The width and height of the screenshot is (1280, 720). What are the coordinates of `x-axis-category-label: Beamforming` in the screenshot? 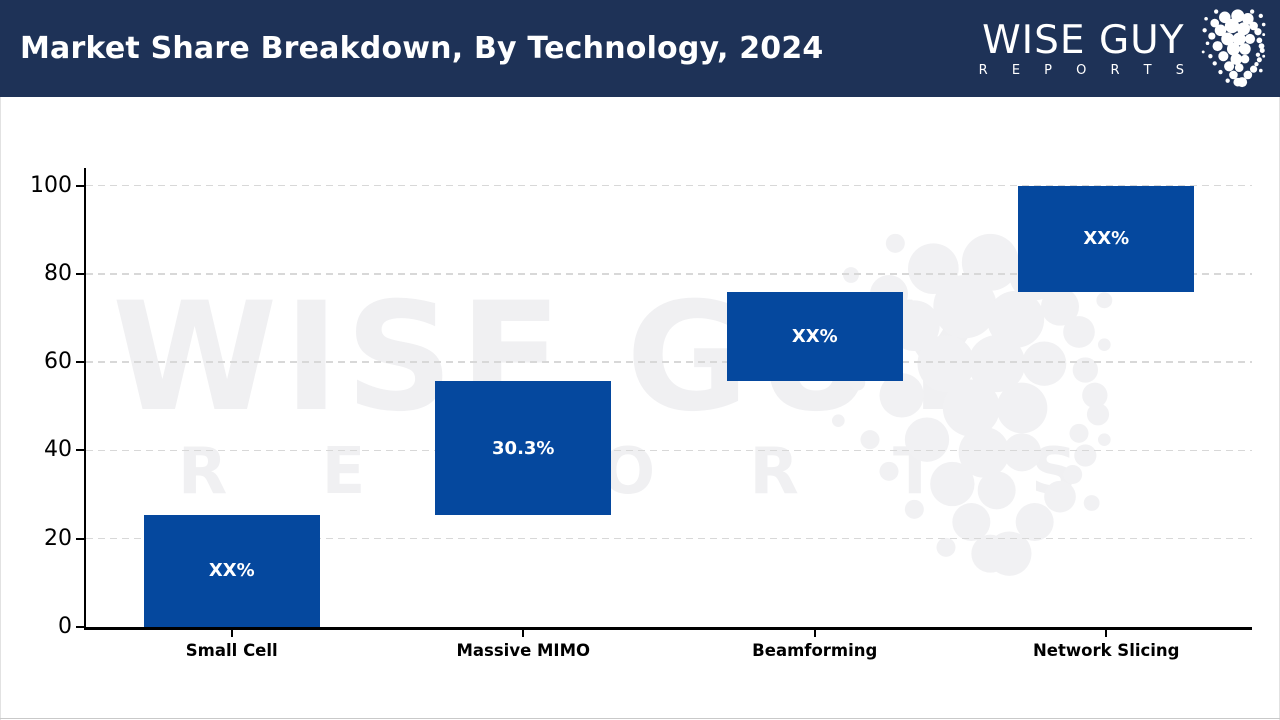 It's located at (815, 650).